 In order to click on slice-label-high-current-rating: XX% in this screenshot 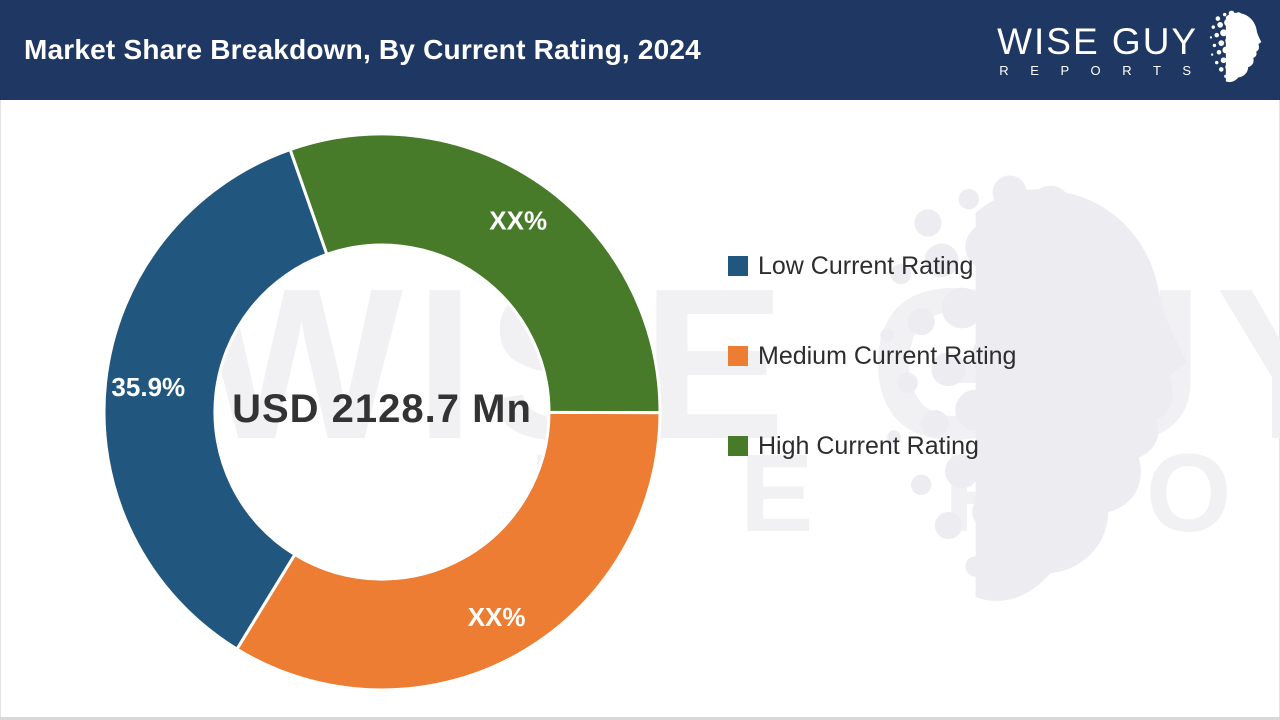, I will do `click(518, 221)`.